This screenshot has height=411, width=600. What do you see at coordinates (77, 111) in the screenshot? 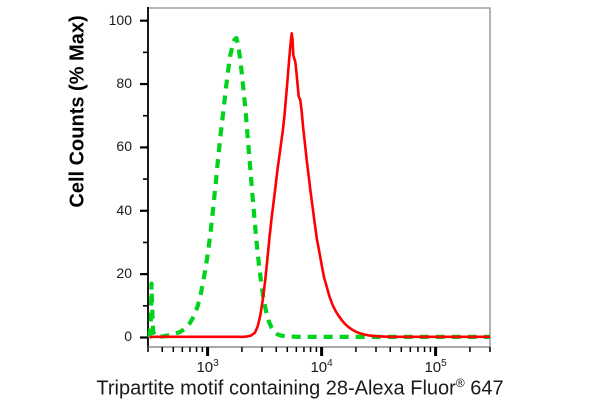
I see `y-axis-title: Cell Counts (% Max)` at bounding box center [77, 111].